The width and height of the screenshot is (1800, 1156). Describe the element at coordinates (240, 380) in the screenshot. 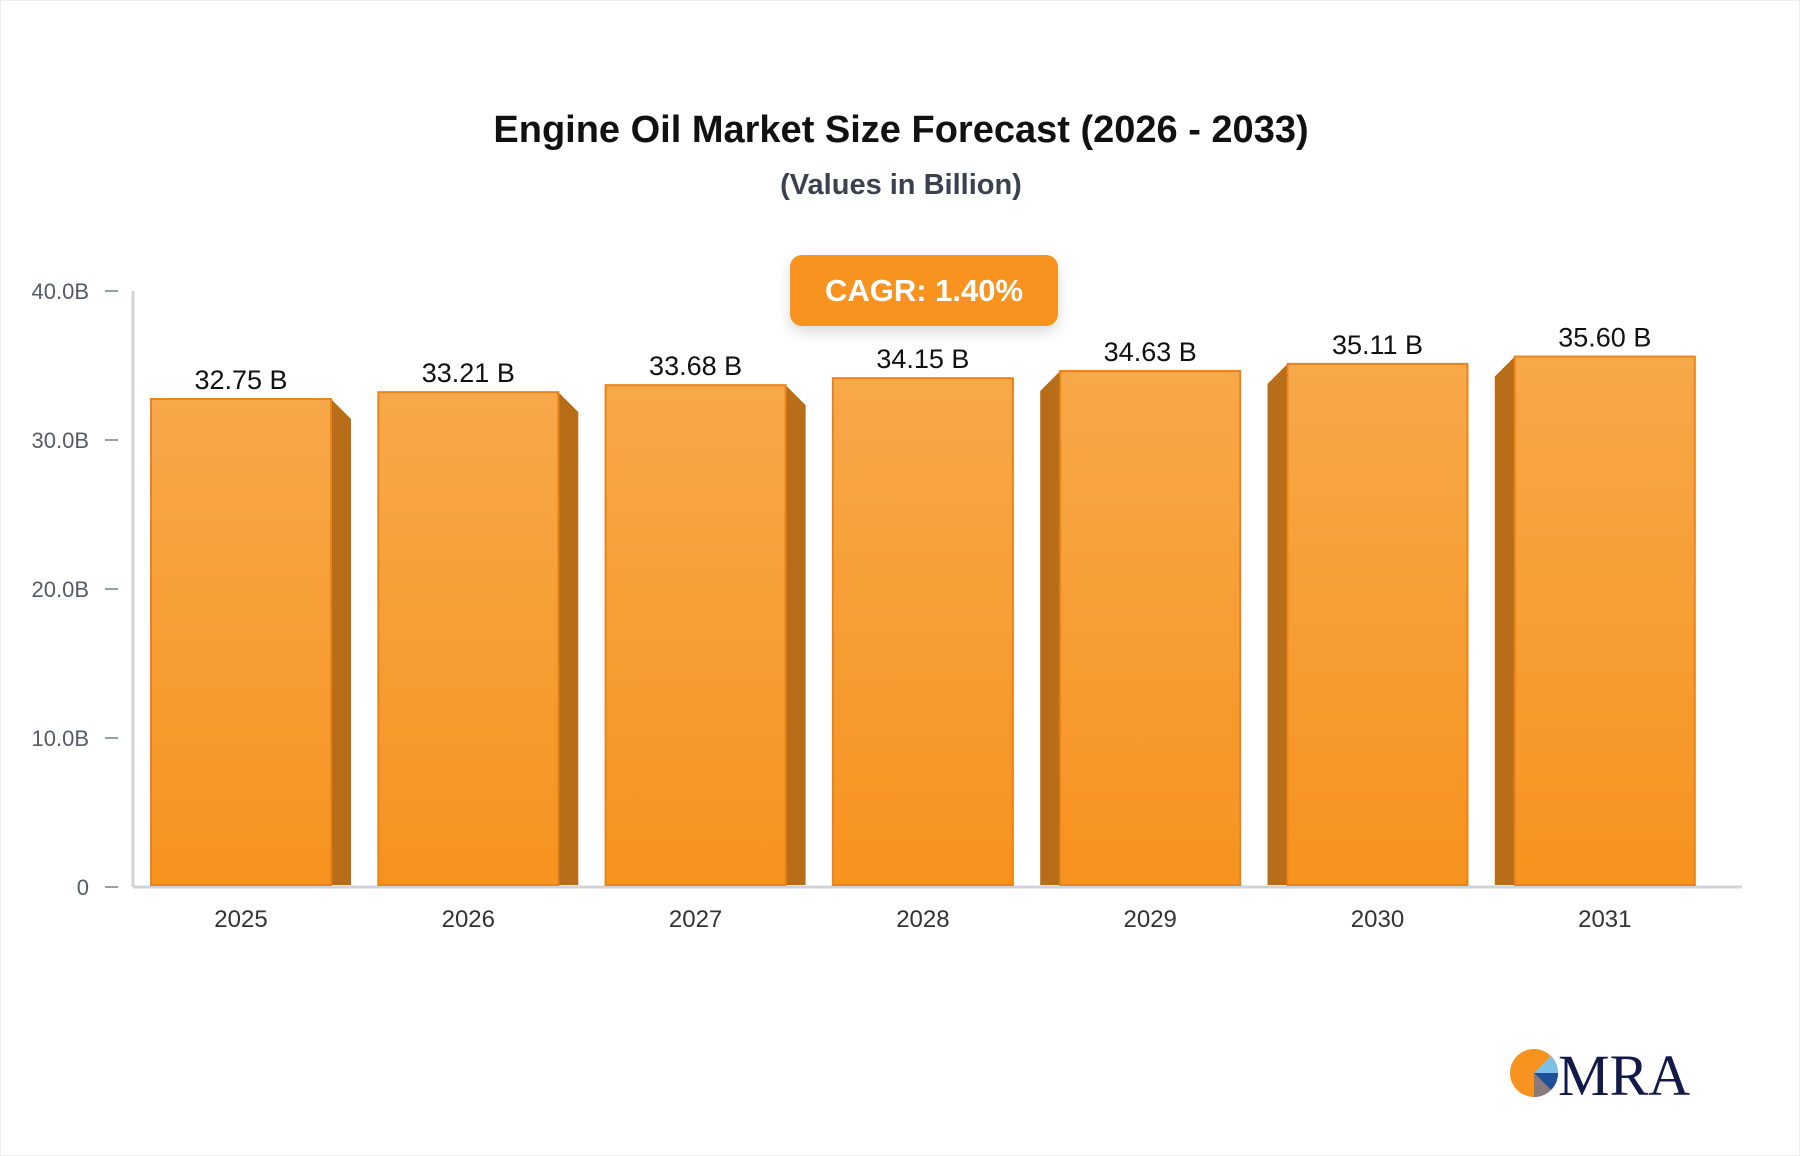

I see `bar-value-label: 32.75 B` at that location.